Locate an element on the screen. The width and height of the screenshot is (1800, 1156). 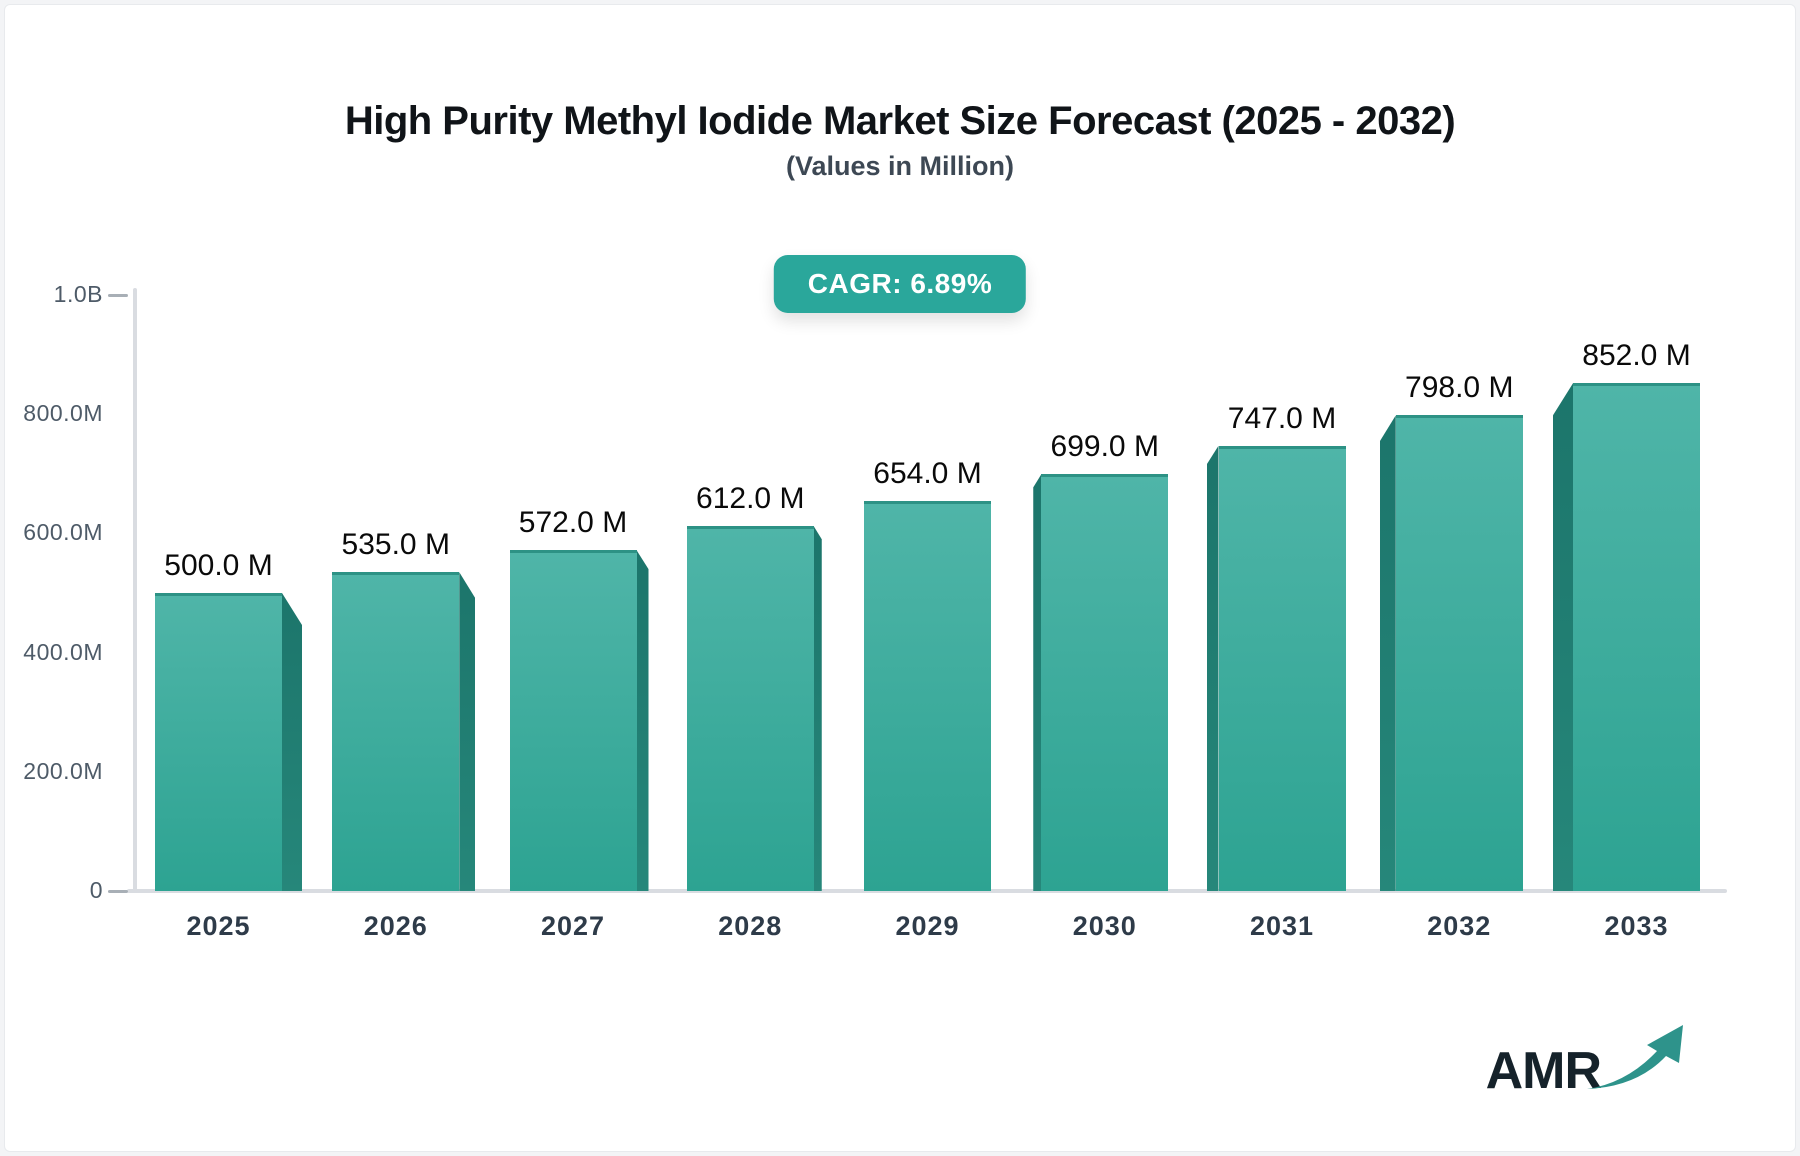
x-axis-category-label: 2030 is located at coordinates (1104, 926).